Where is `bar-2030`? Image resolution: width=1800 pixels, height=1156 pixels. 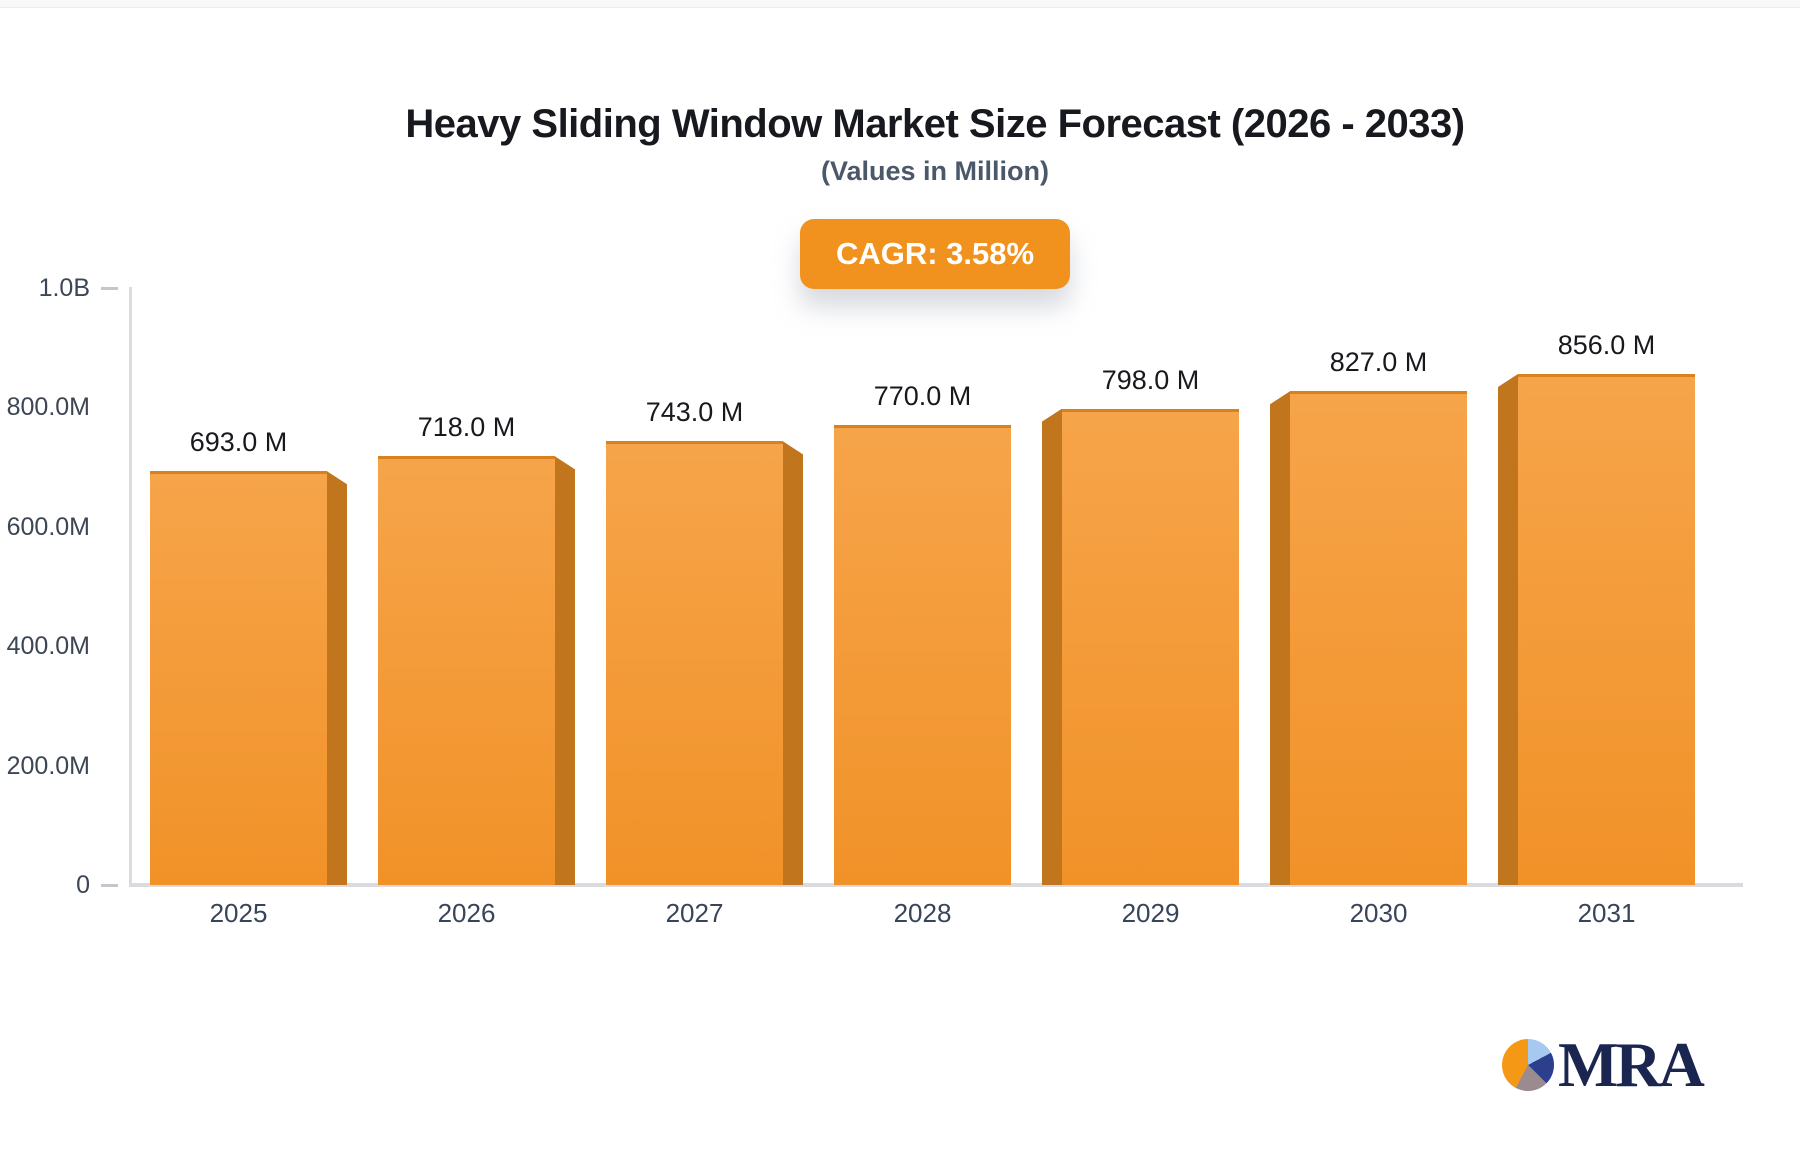
bar-2030 is located at coordinates (1378, 638).